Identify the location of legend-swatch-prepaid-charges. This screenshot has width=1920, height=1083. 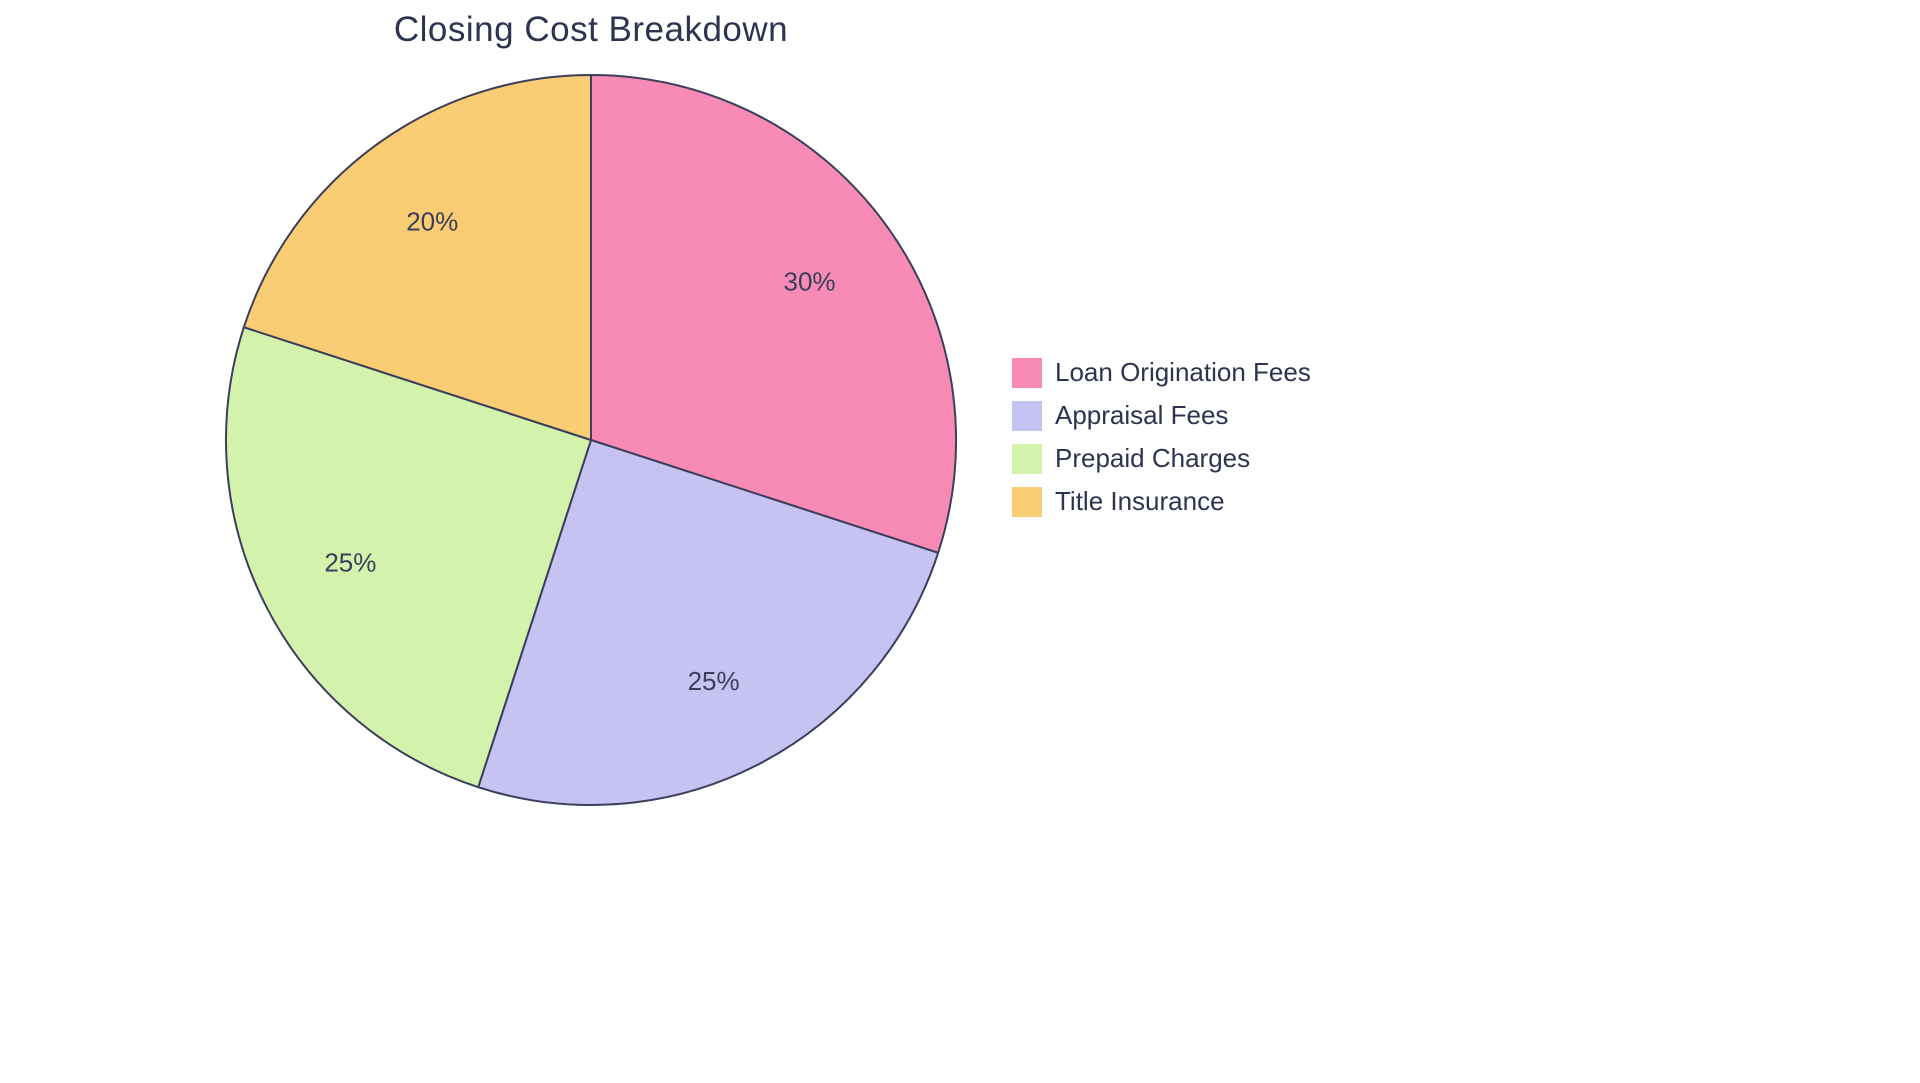
(1027, 458).